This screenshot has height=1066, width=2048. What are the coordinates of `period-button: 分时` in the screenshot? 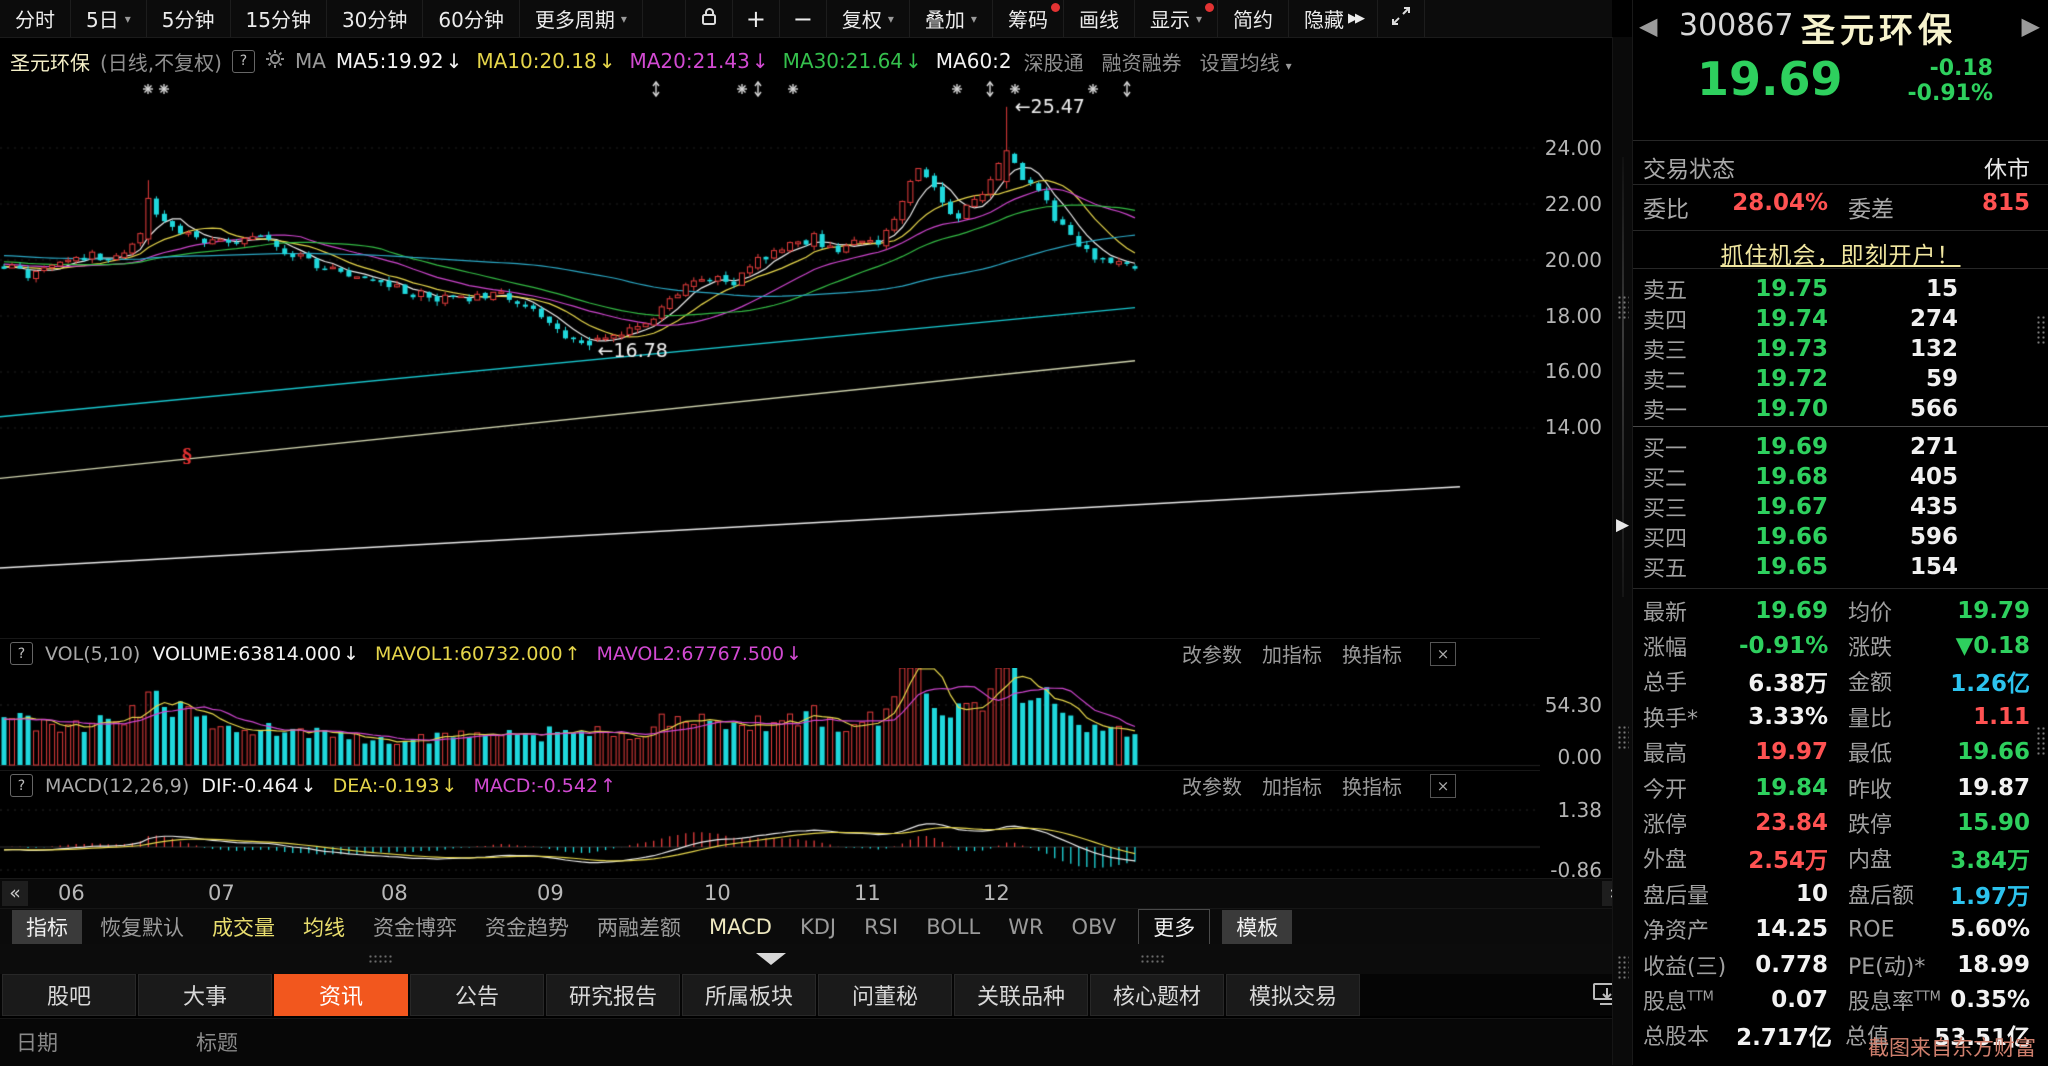 It's located at (35, 18).